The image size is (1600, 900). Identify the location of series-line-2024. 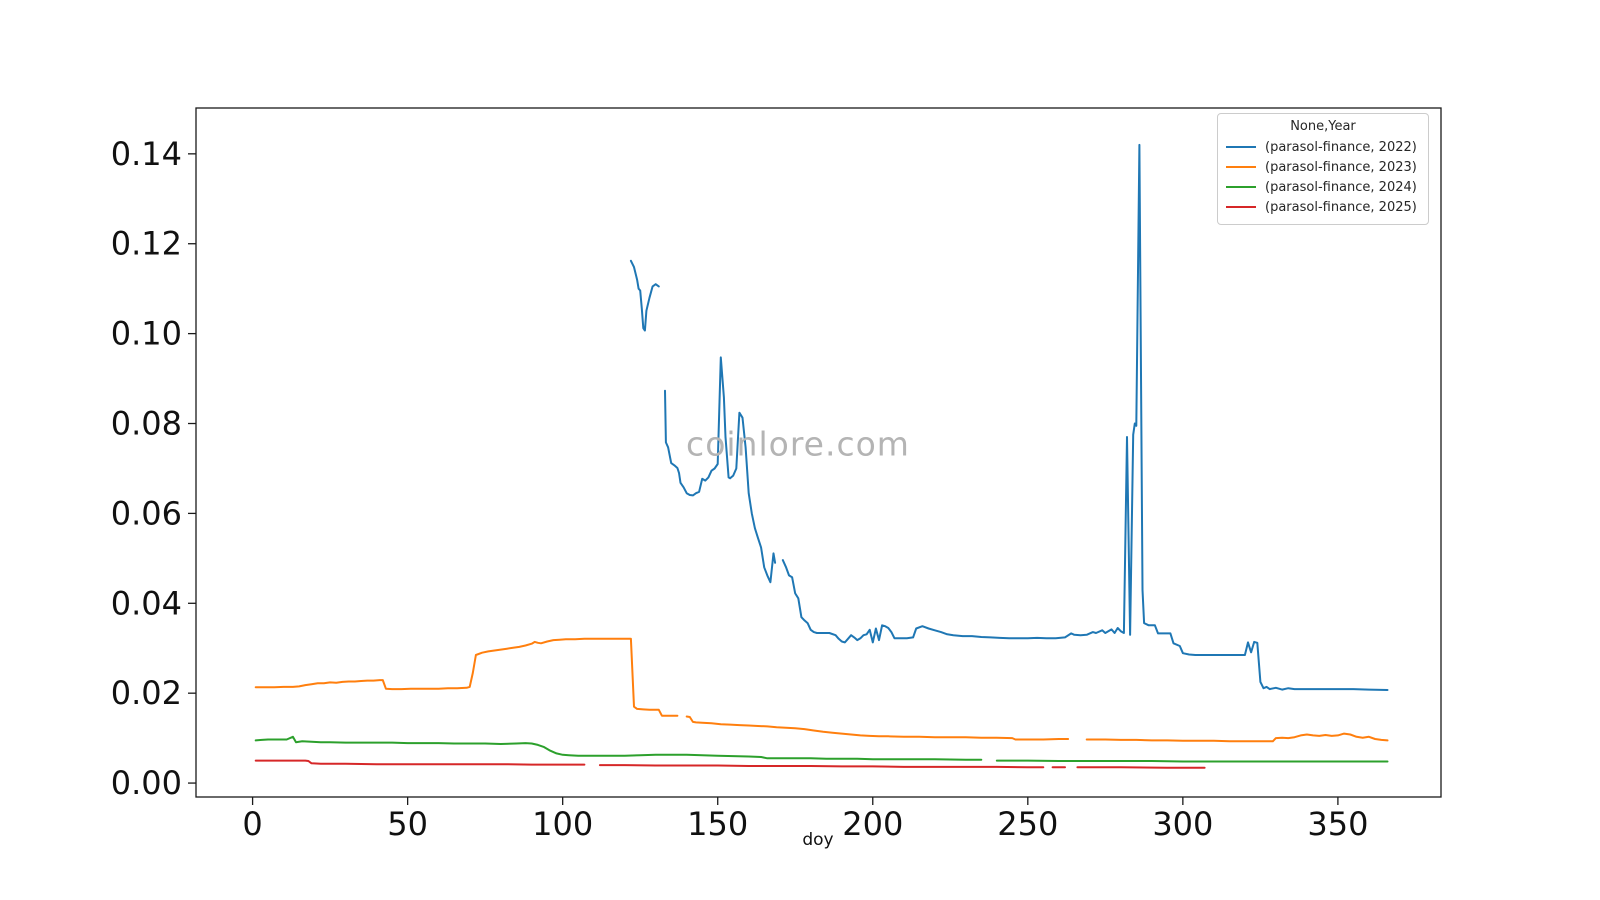
(821, 749).